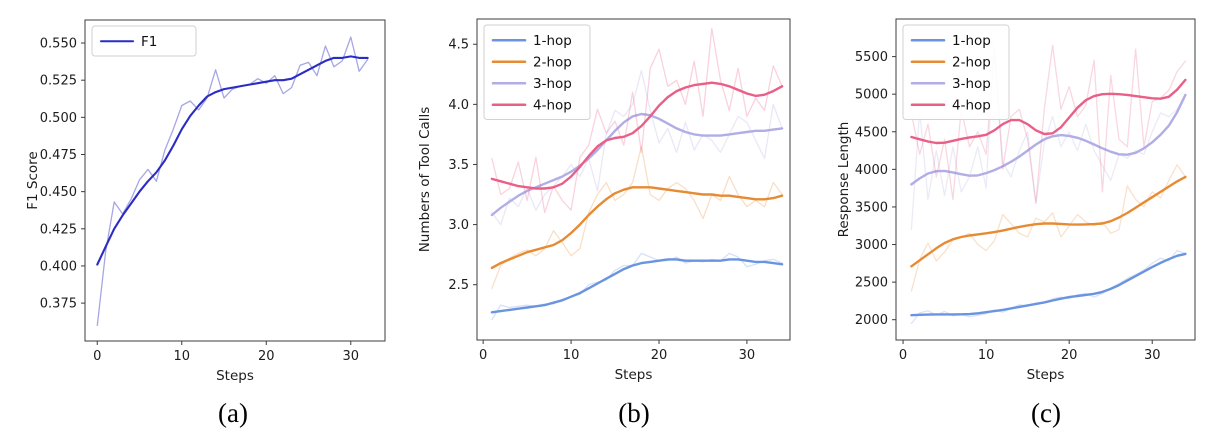 The image size is (1209, 435). I want to click on y-tick-label: 0.425, so click(58, 229).